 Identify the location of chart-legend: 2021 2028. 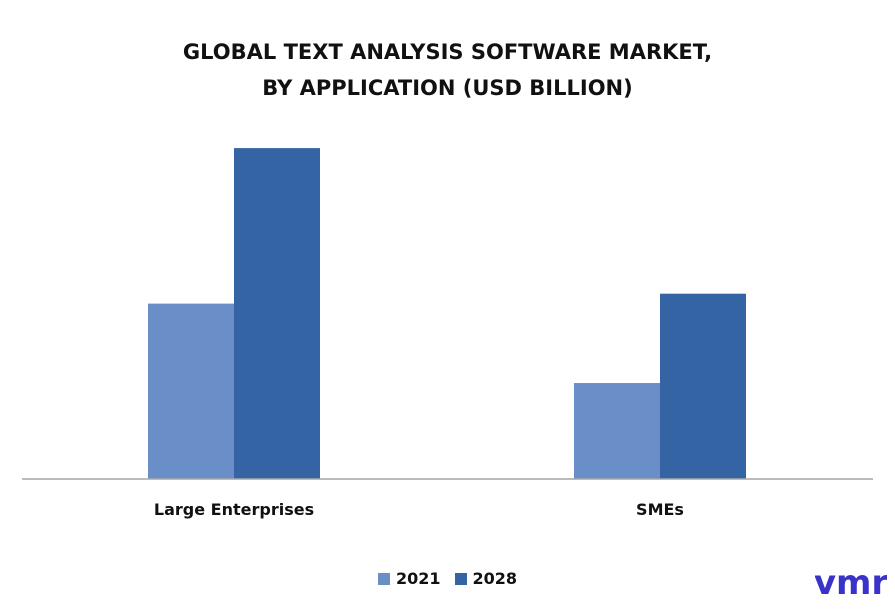
(447, 578).